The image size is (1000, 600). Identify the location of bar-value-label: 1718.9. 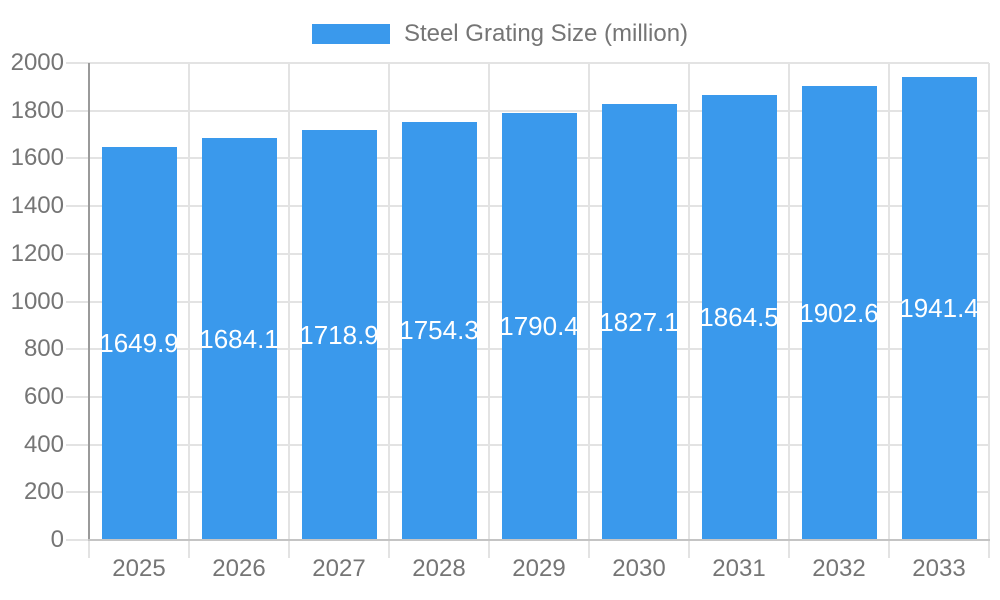
(339, 334).